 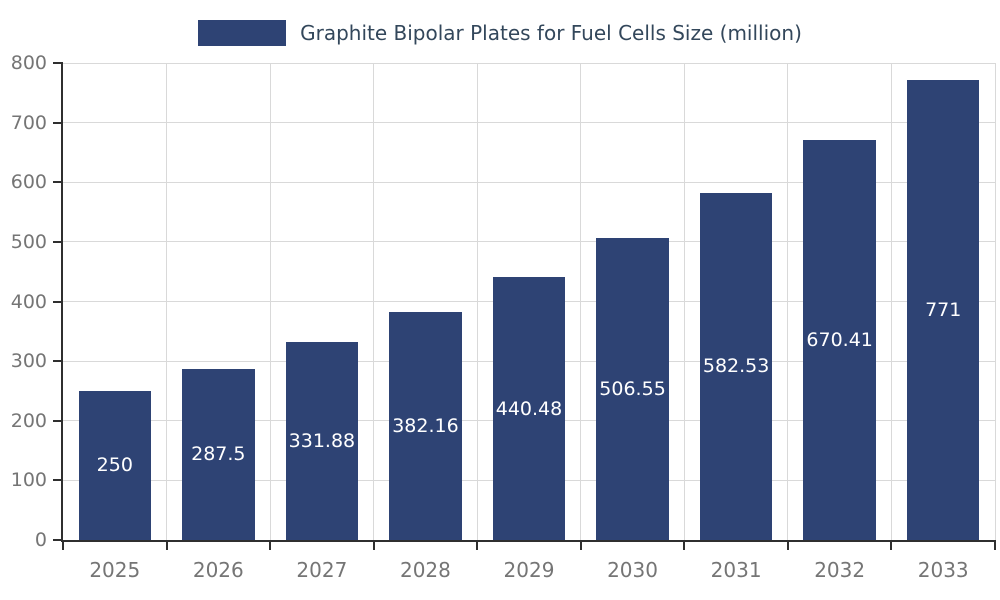 I want to click on x-axis-line, so click(x=528, y=541).